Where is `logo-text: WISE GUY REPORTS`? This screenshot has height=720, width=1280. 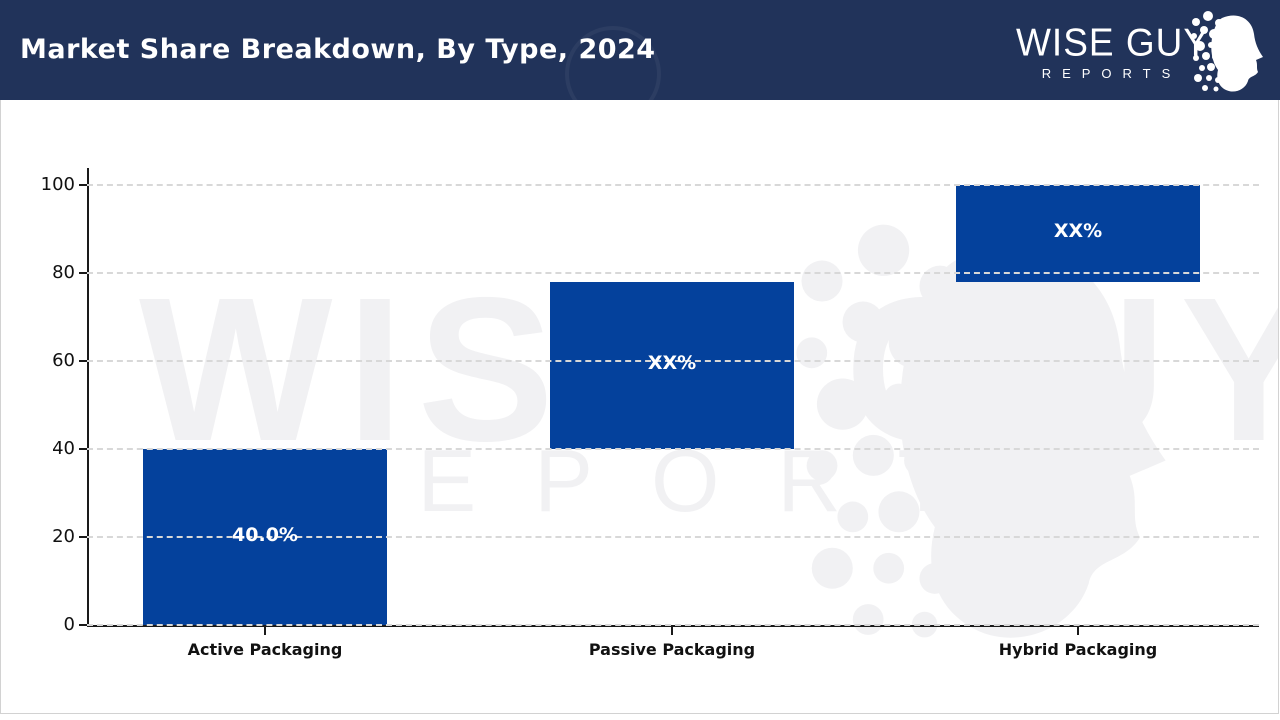
logo-text: WISE GUY REPORTS is located at coordinates (1113, 50).